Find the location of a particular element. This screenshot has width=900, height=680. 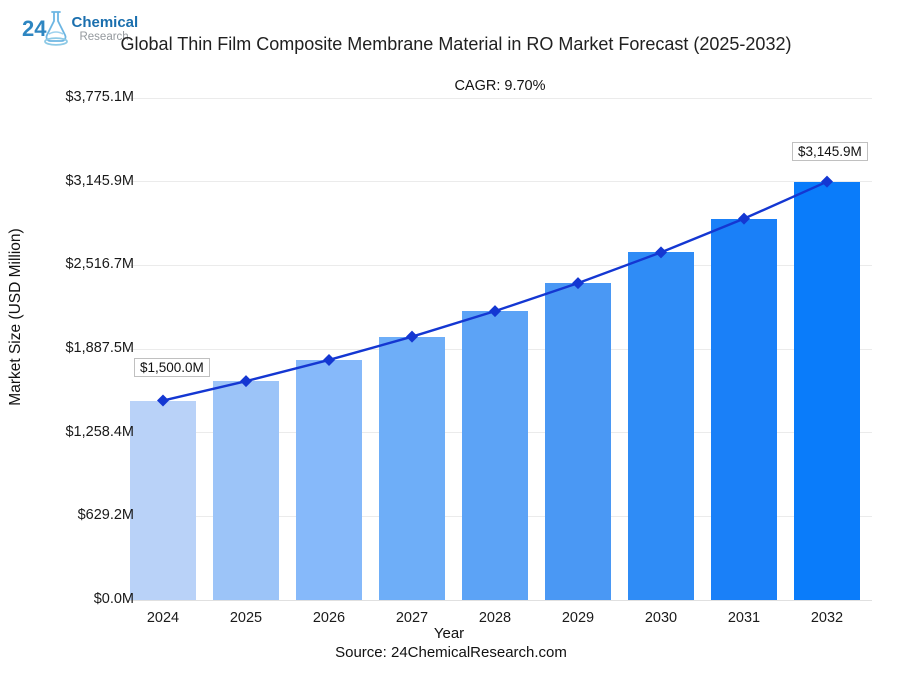

marker-2030 is located at coordinates (661, 252).